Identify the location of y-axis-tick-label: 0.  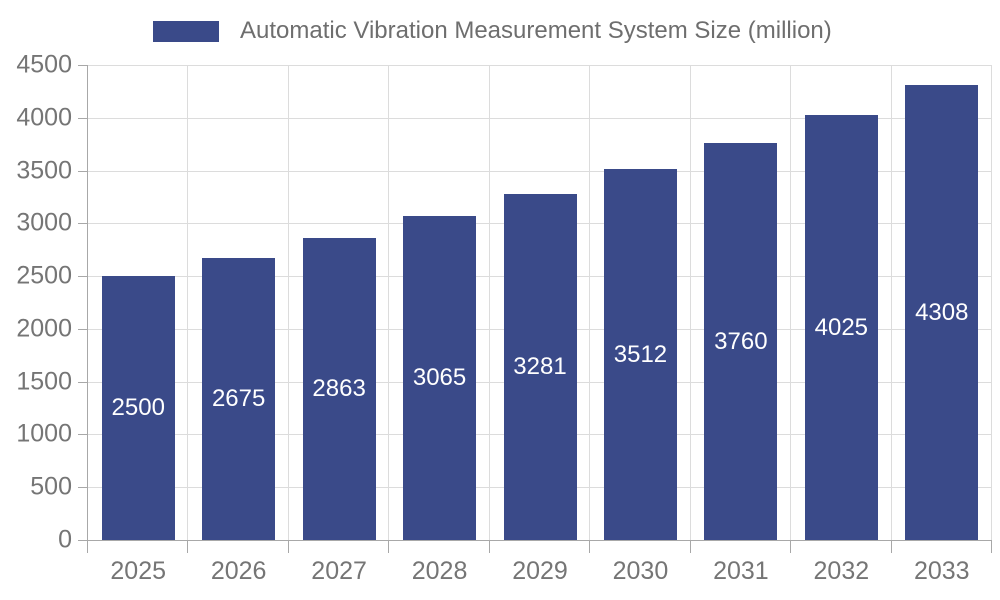
(65, 539).